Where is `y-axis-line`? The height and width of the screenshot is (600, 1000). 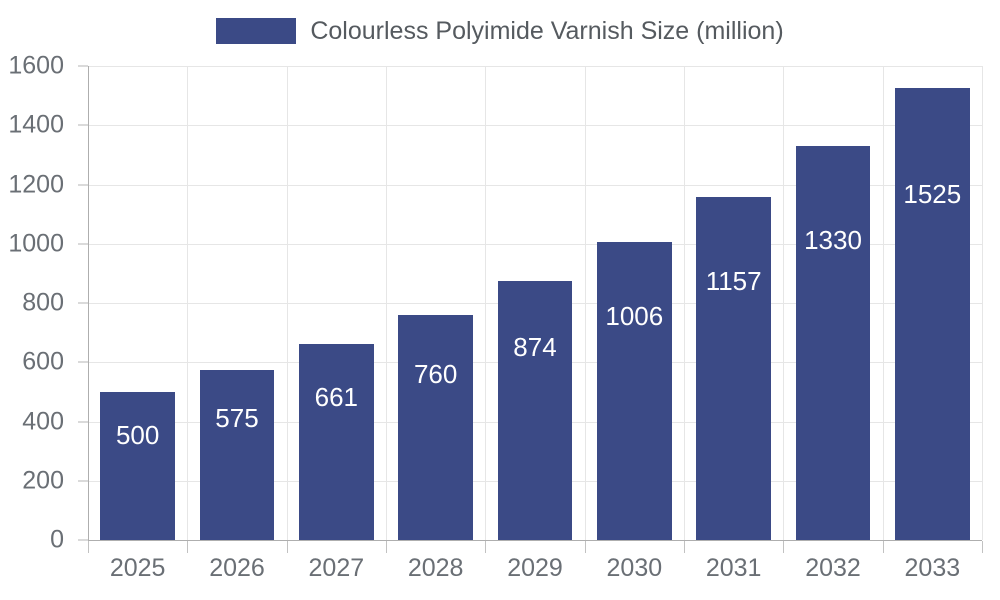
y-axis-line is located at coordinates (88, 303).